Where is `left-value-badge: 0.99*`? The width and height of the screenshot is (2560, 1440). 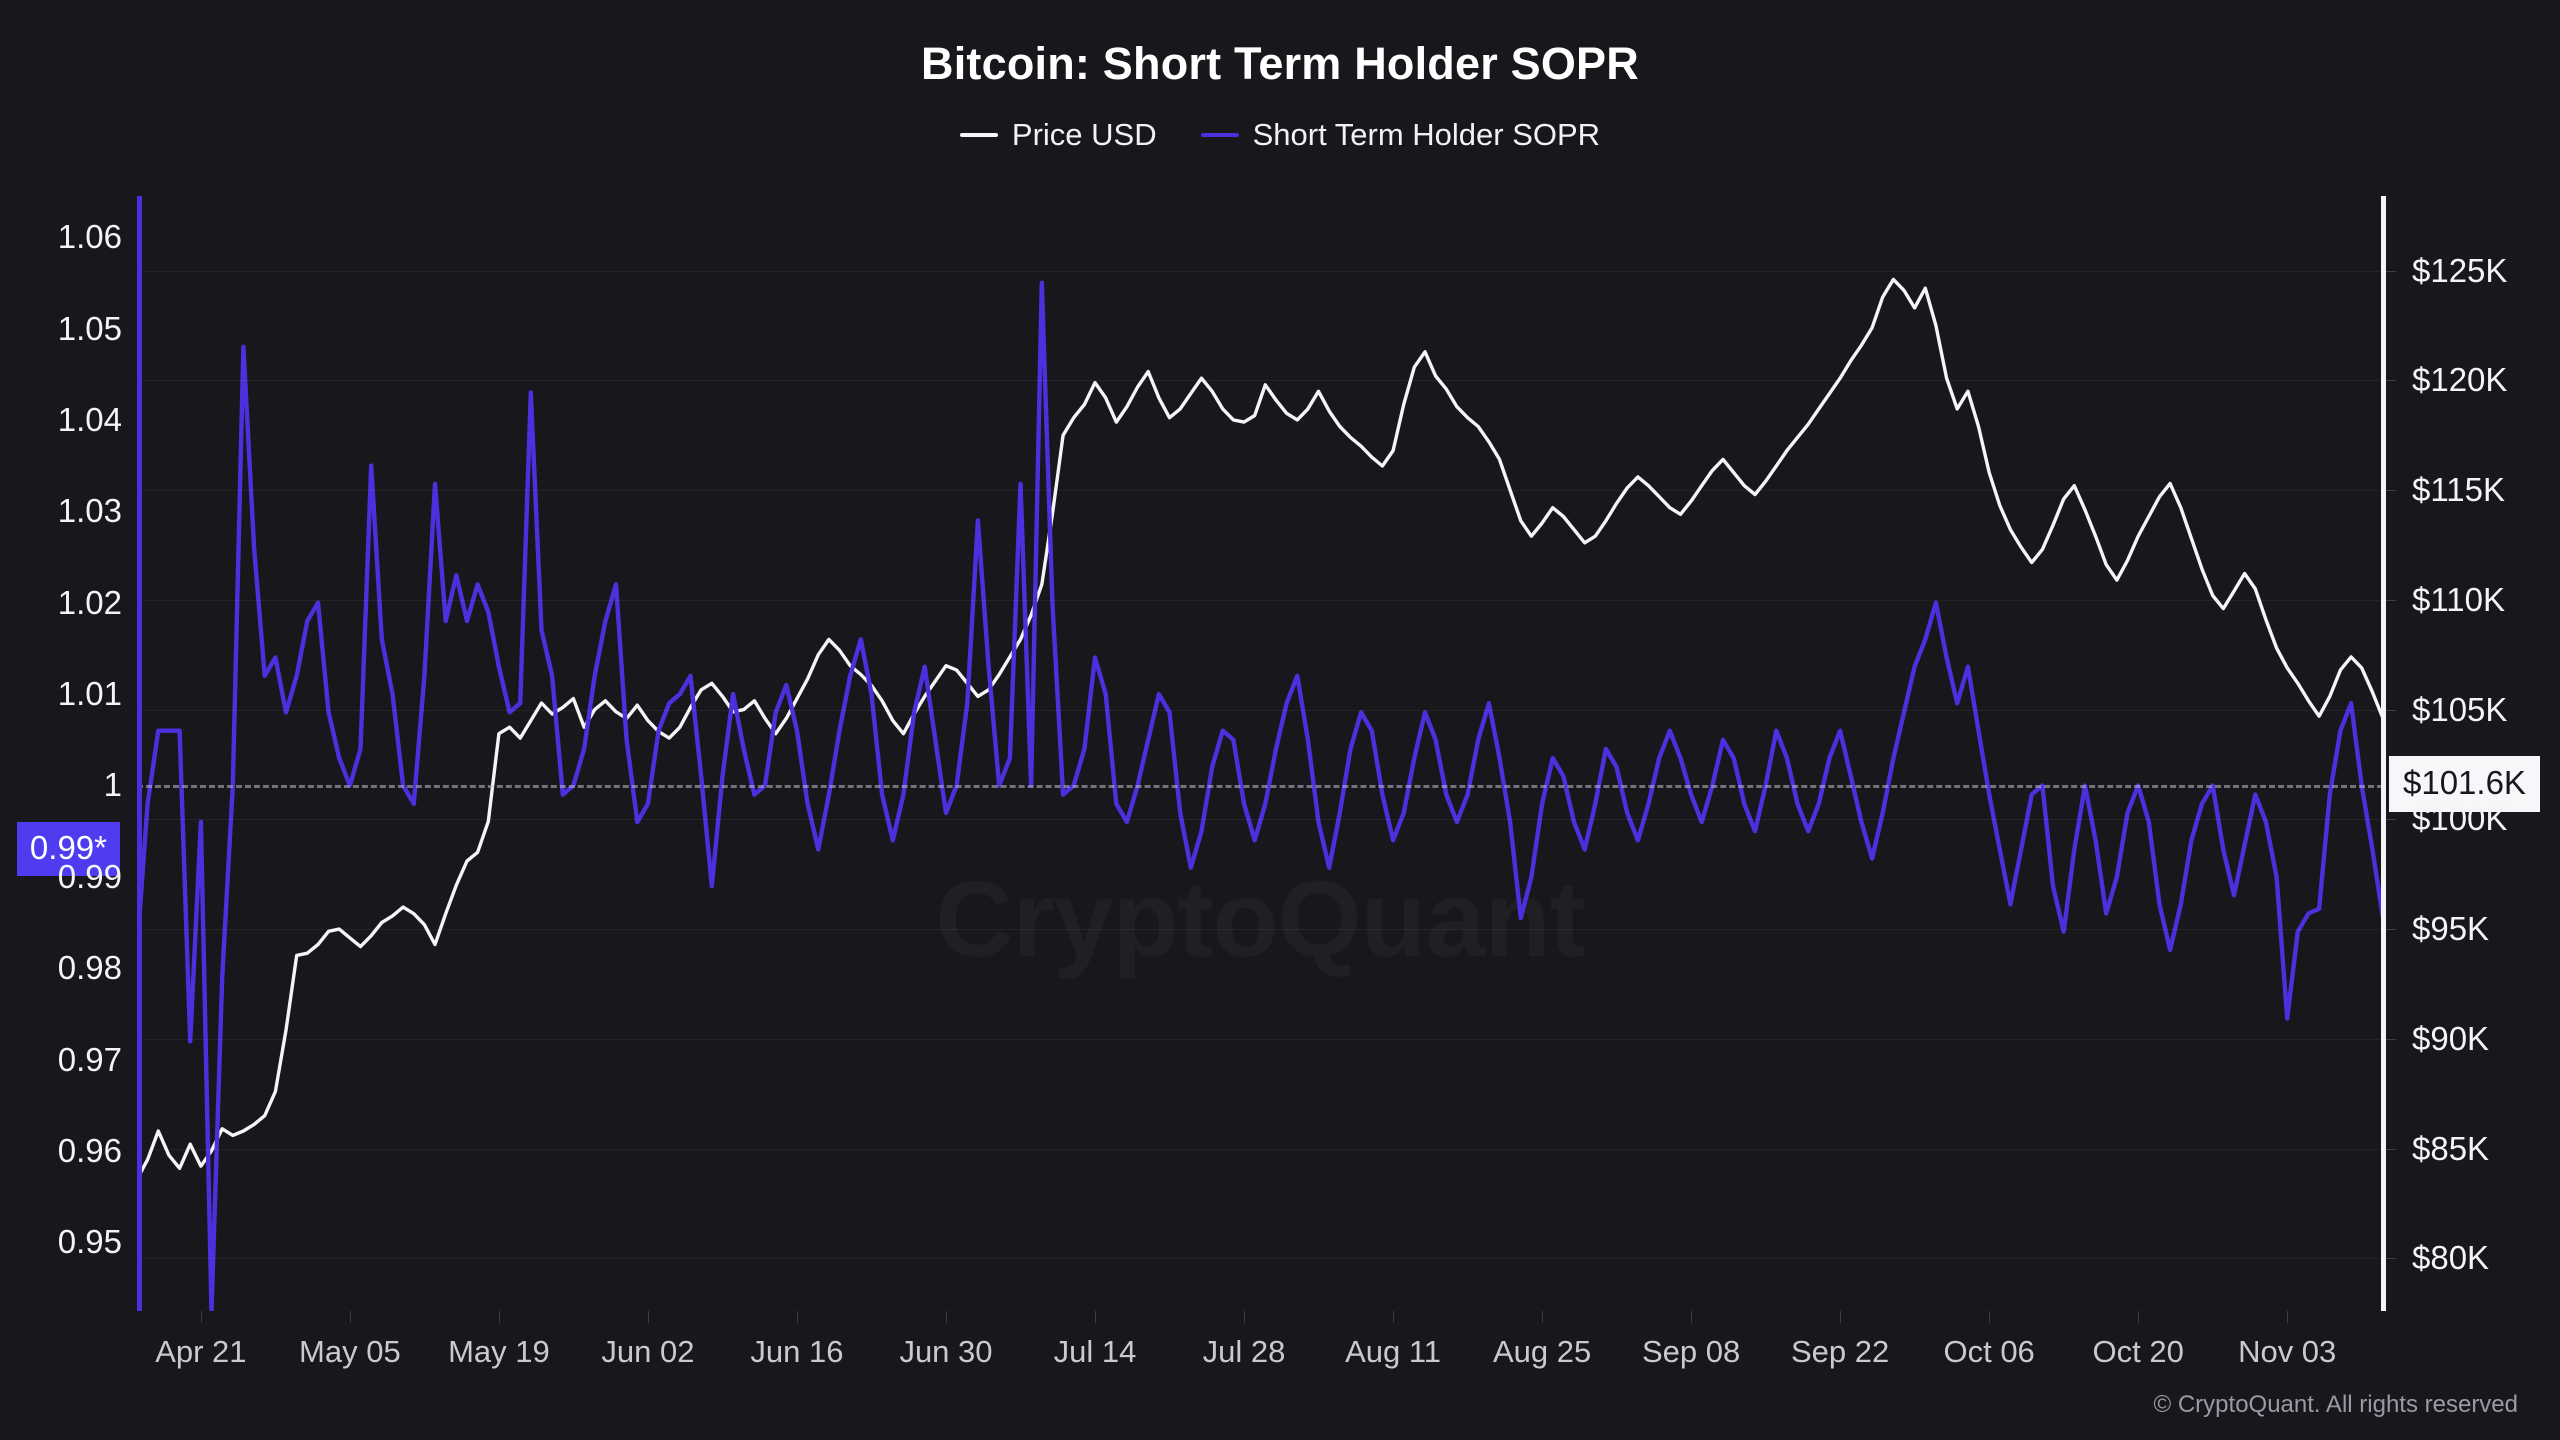
left-value-badge: 0.99* is located at coordinates (68, 849).